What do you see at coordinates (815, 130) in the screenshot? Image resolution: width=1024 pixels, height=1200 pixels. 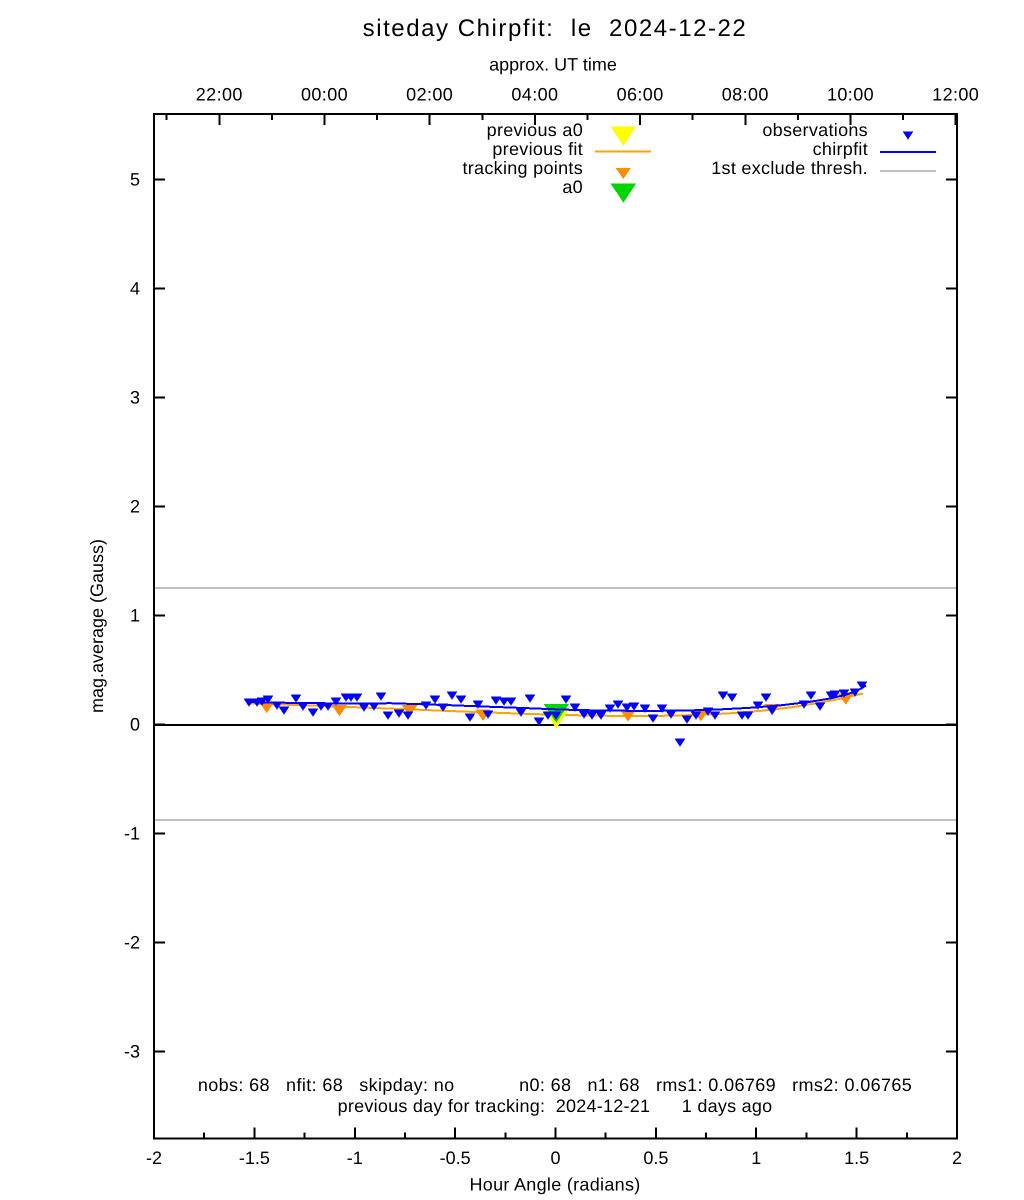 I see `svg-text: observations` at bounding box center [815, 130].